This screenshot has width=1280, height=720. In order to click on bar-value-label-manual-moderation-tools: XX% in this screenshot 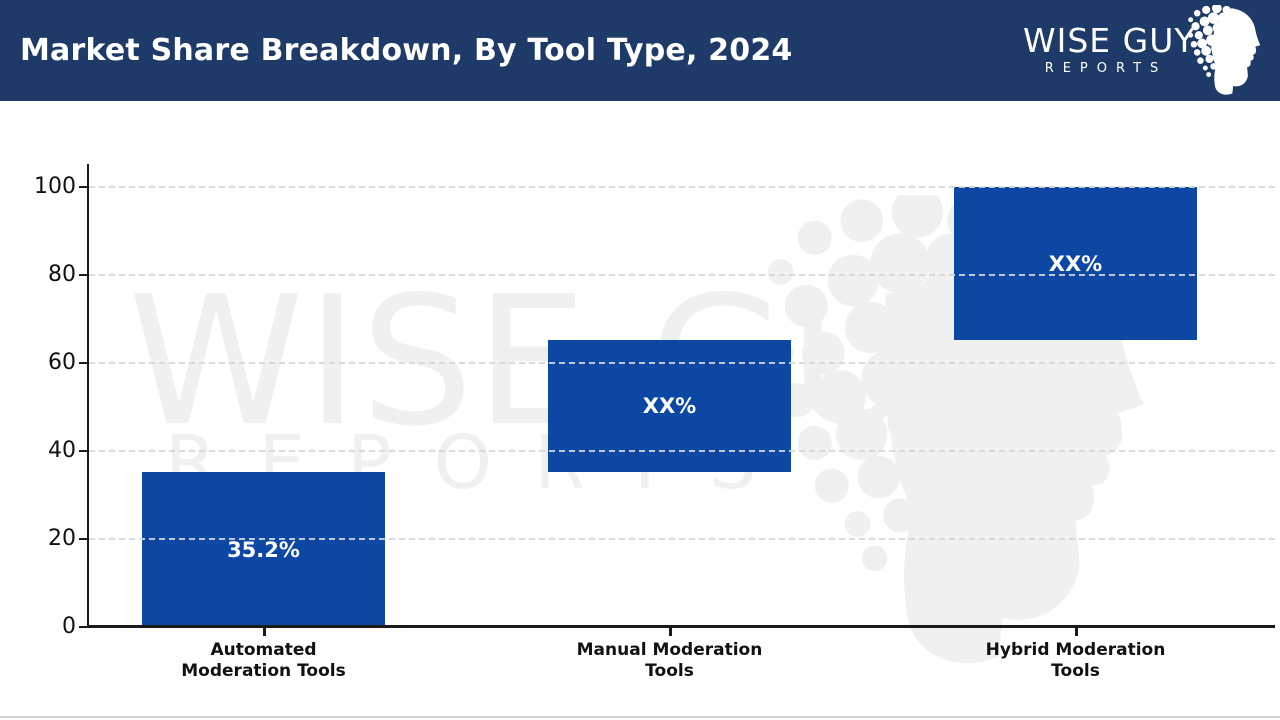, I will do `click(669, 406)`.